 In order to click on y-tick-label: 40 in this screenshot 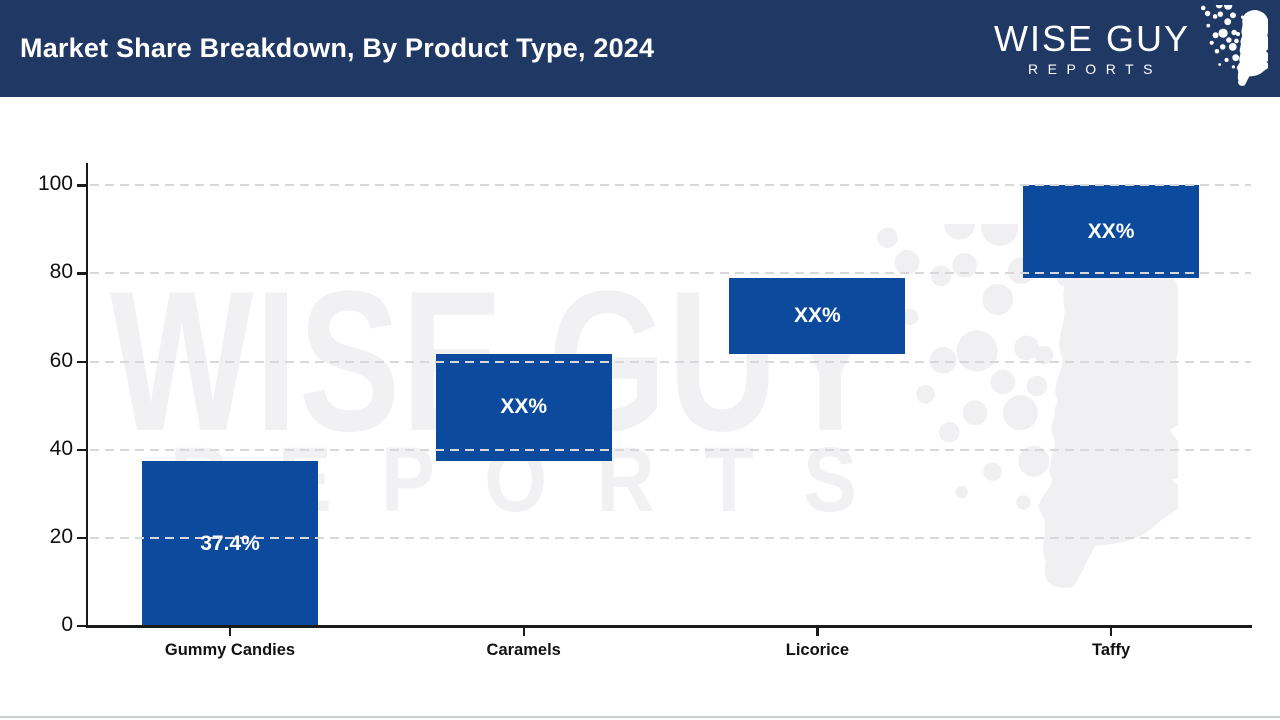, I will do `click(61, 448)`.